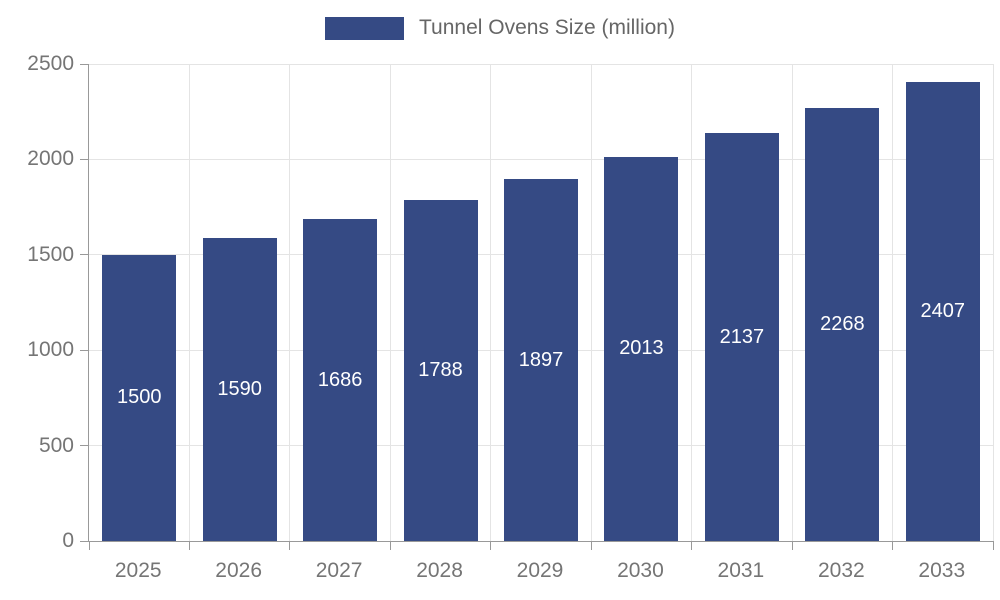  Describe the element at coordinates (339, 570) in the screenshot. I see `x-axis-tick-label: 2027` at that location.